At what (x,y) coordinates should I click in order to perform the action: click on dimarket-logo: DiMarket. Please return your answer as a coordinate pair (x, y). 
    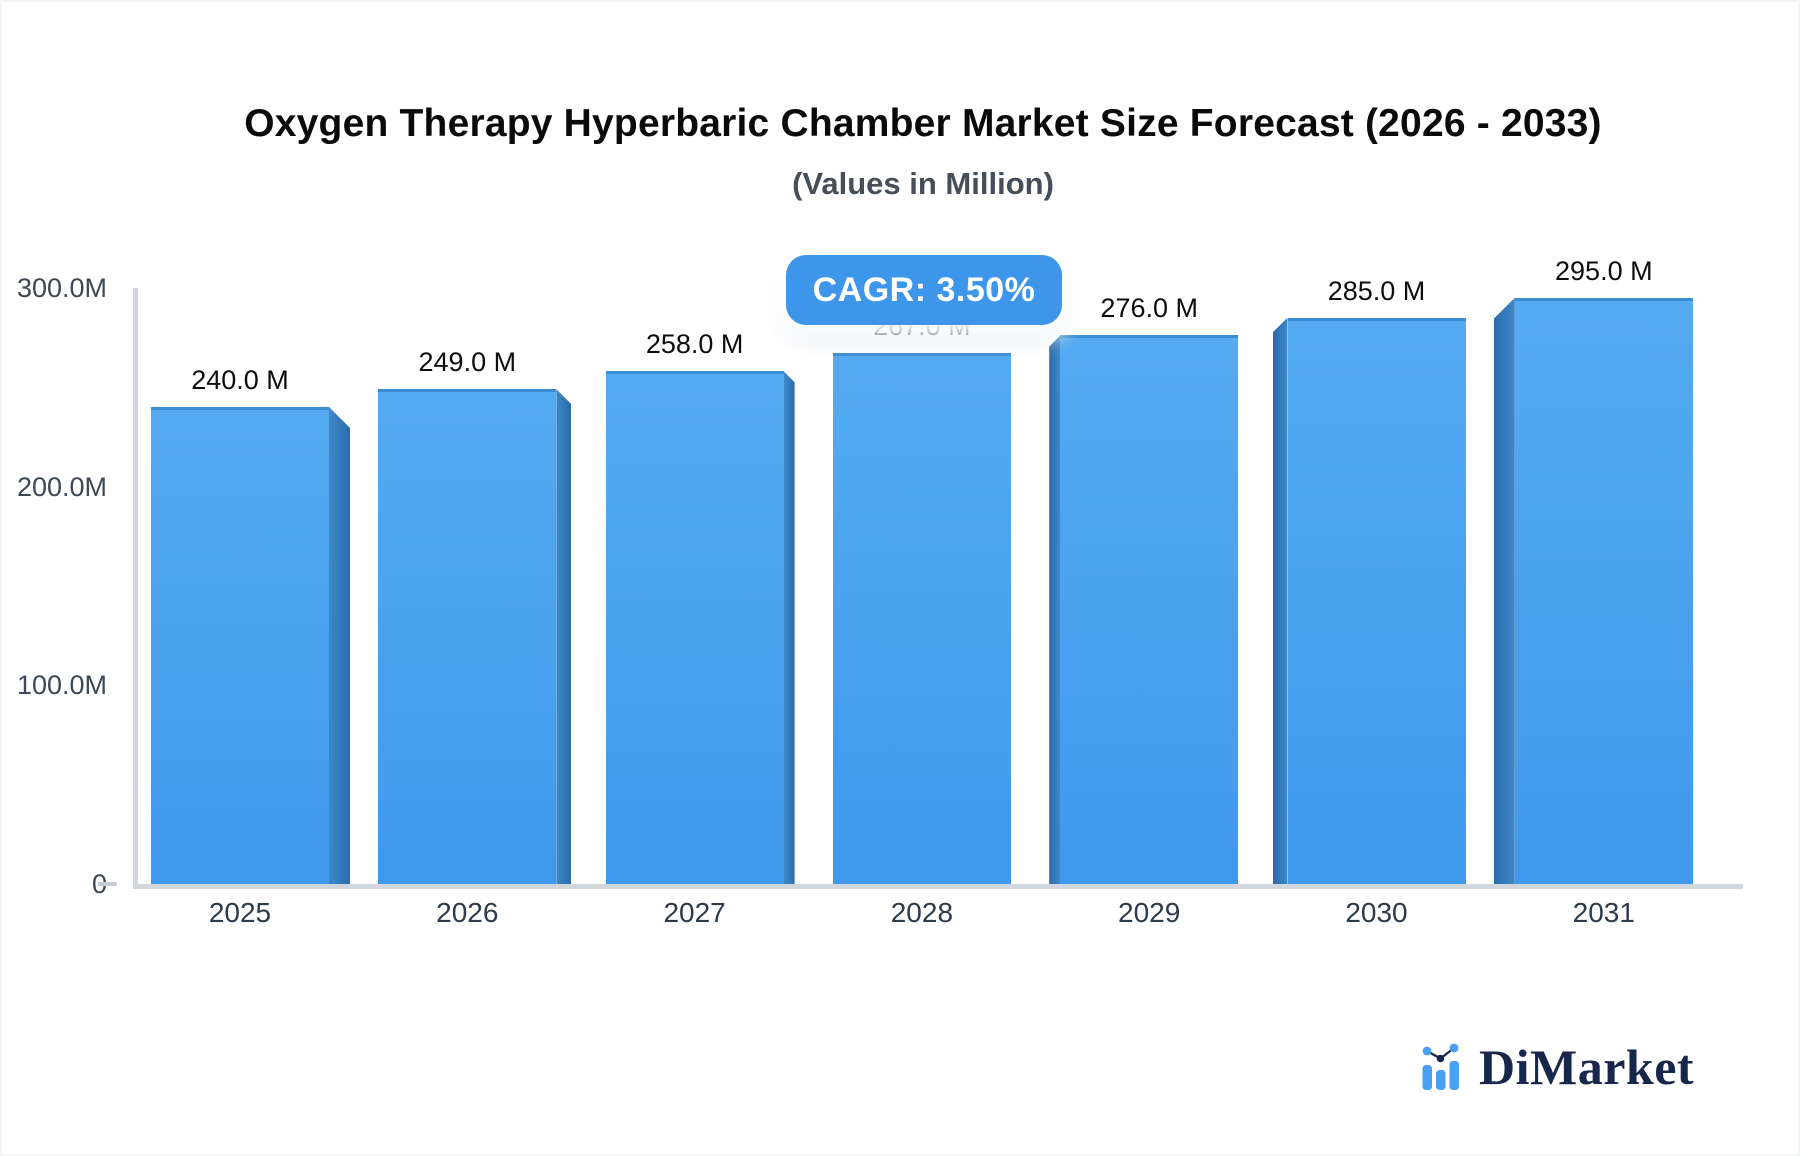
    Looking at the image, I should click on (1557, 1065).